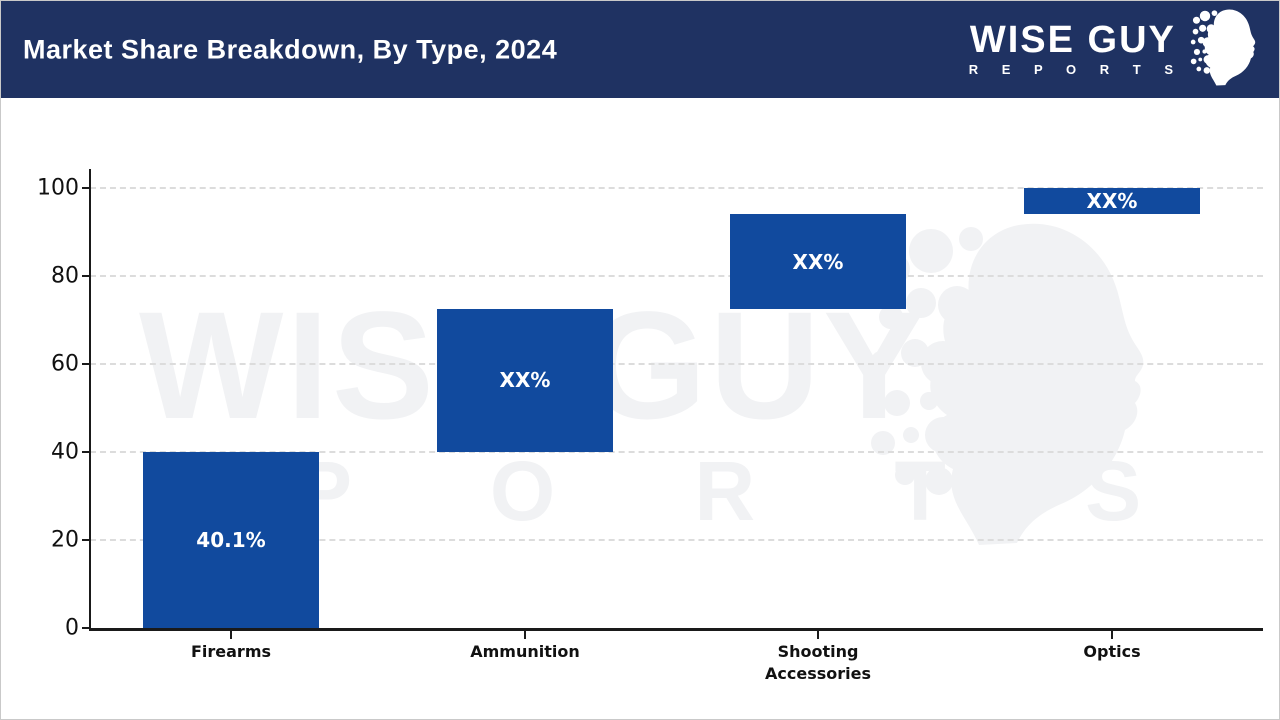  What do you see at coordinates (1072, 40) in the screenshot?
I see `brand-name: WISE GUY` at bounding box center [1072, 40].